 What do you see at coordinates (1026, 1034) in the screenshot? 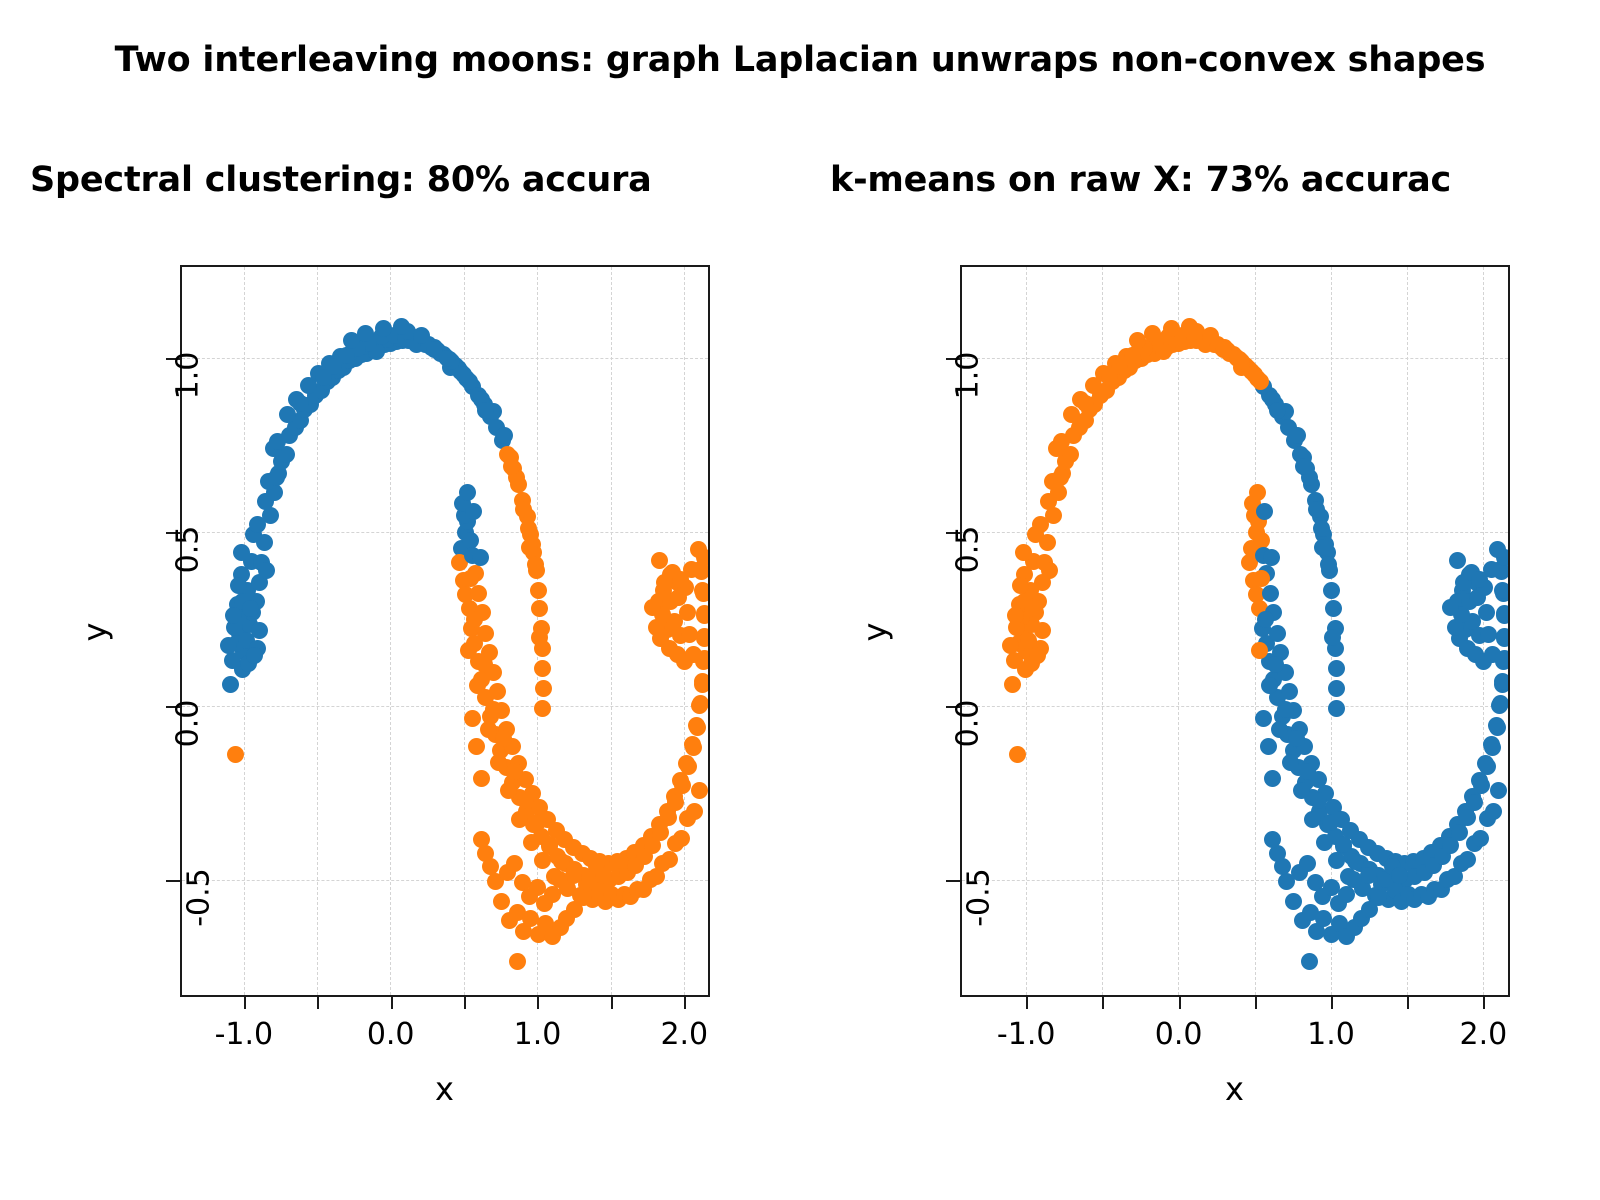
I see `xtick-label: -1.0` at bounding box center [1026, 1034].